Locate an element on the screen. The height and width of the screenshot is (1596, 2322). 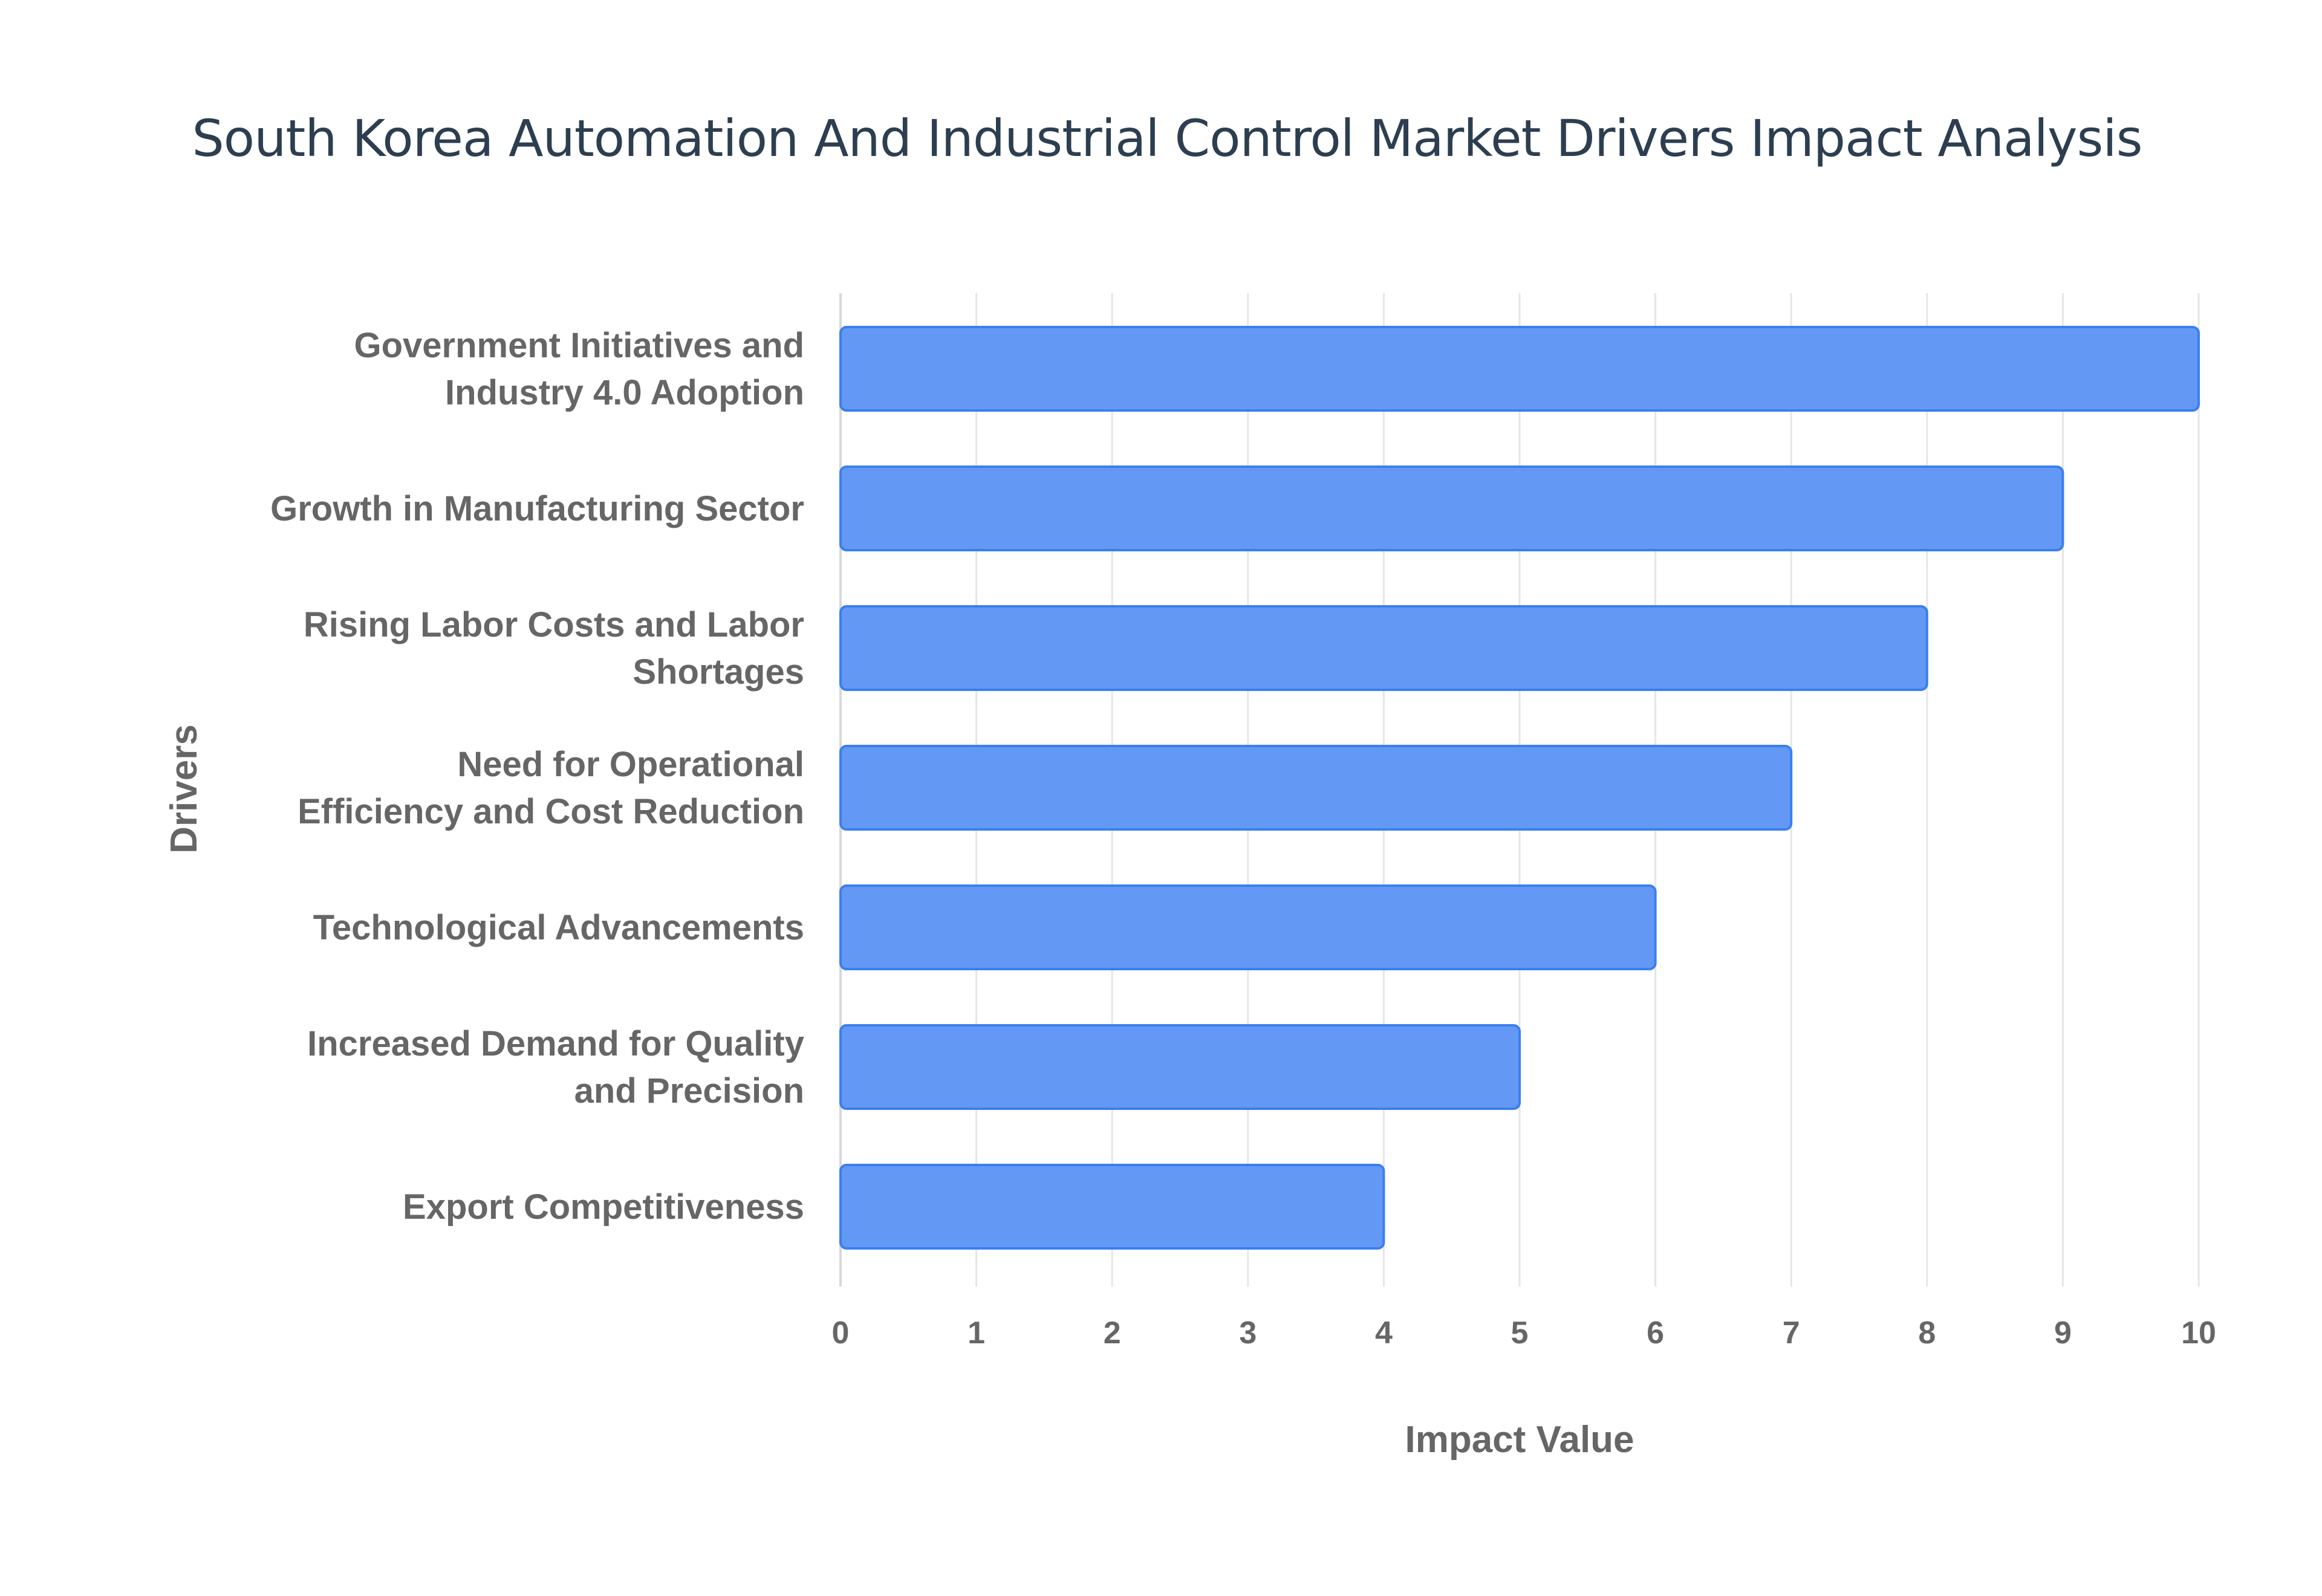
y-category-label: Technological Advancements is located at coordinates (558, 927).